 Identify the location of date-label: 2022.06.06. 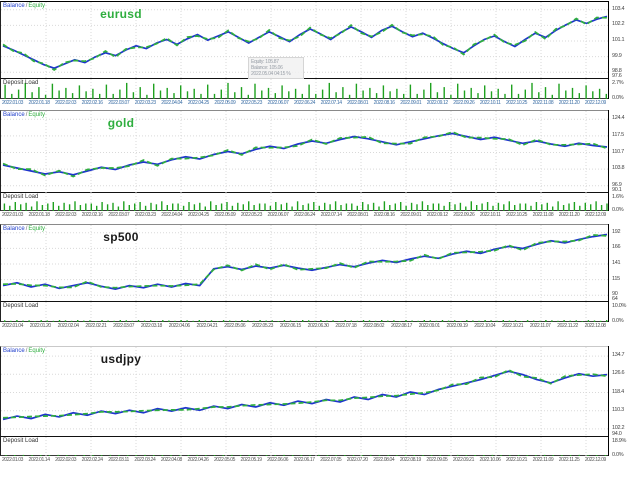
(278, 460).